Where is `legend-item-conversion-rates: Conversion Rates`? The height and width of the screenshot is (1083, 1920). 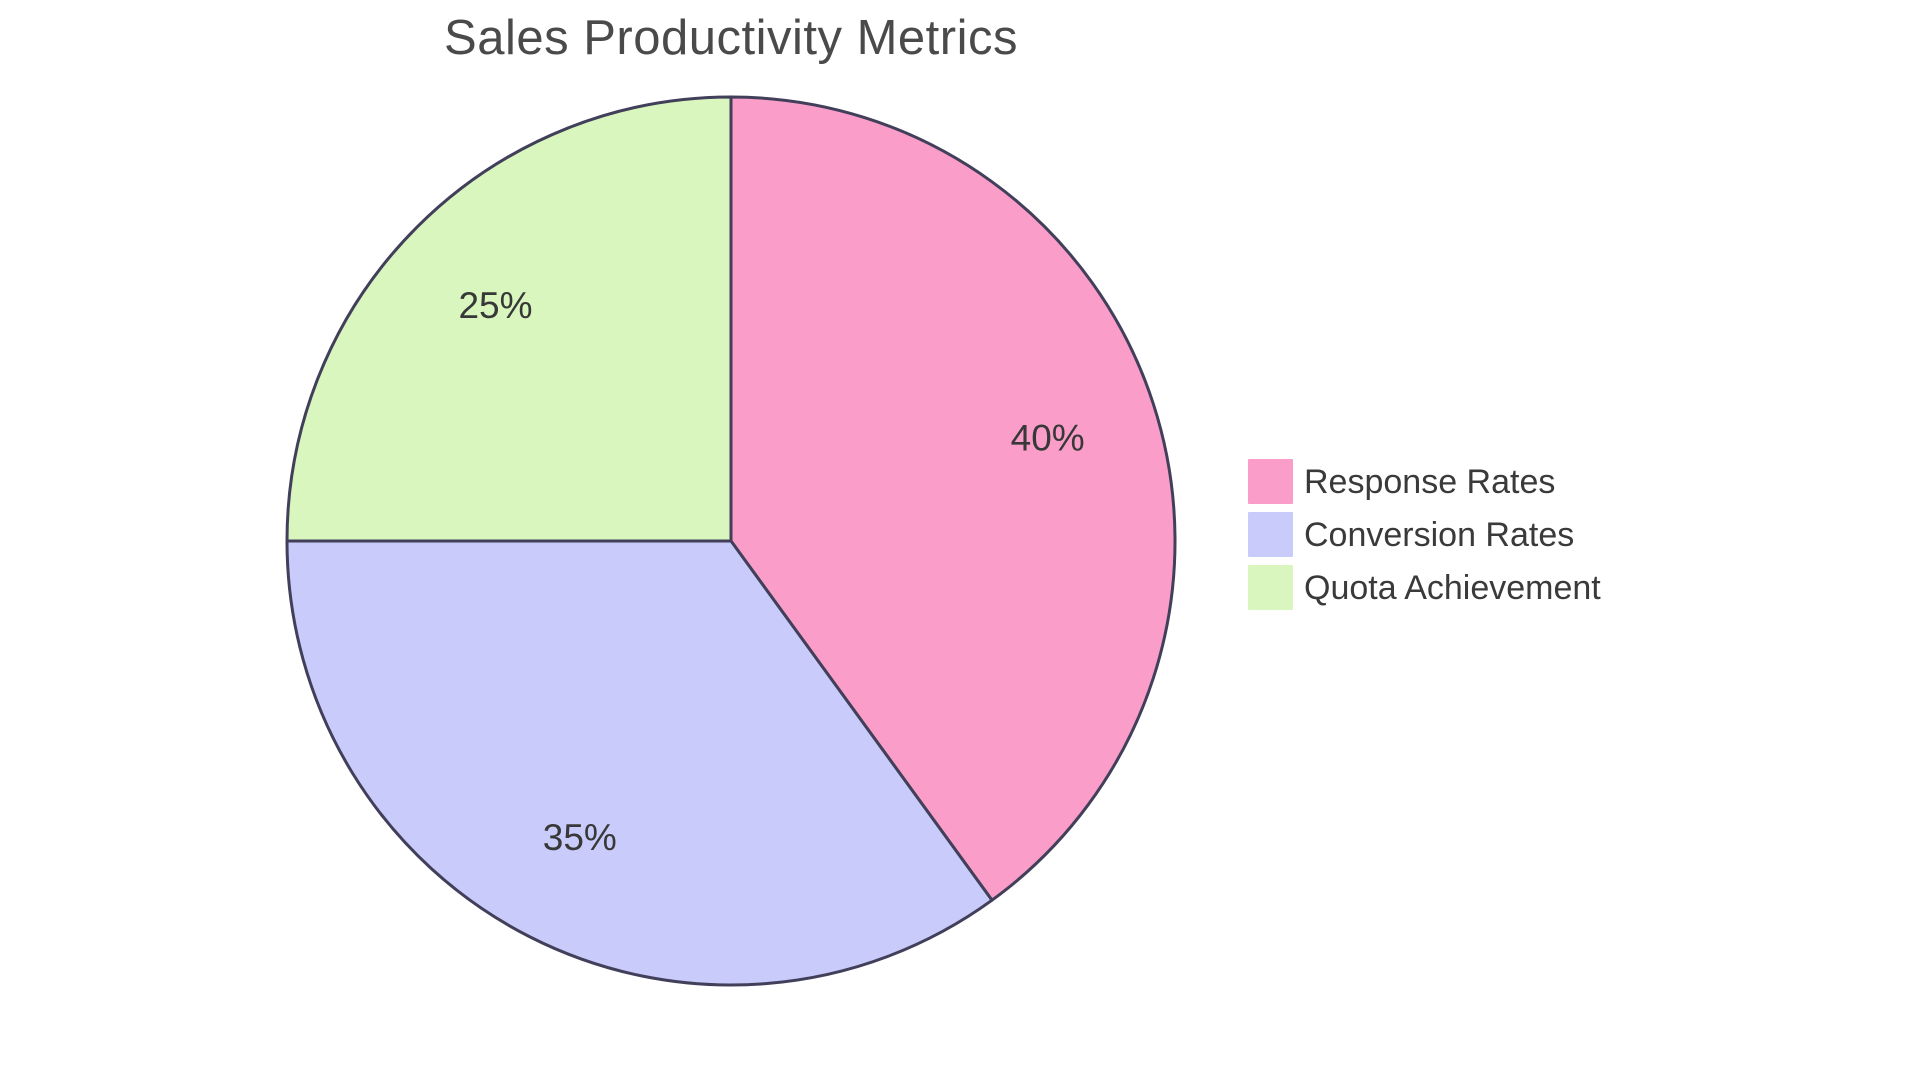 legend-item-conversion-rates: Conversion Rates is located at coordinates (1424, 534).